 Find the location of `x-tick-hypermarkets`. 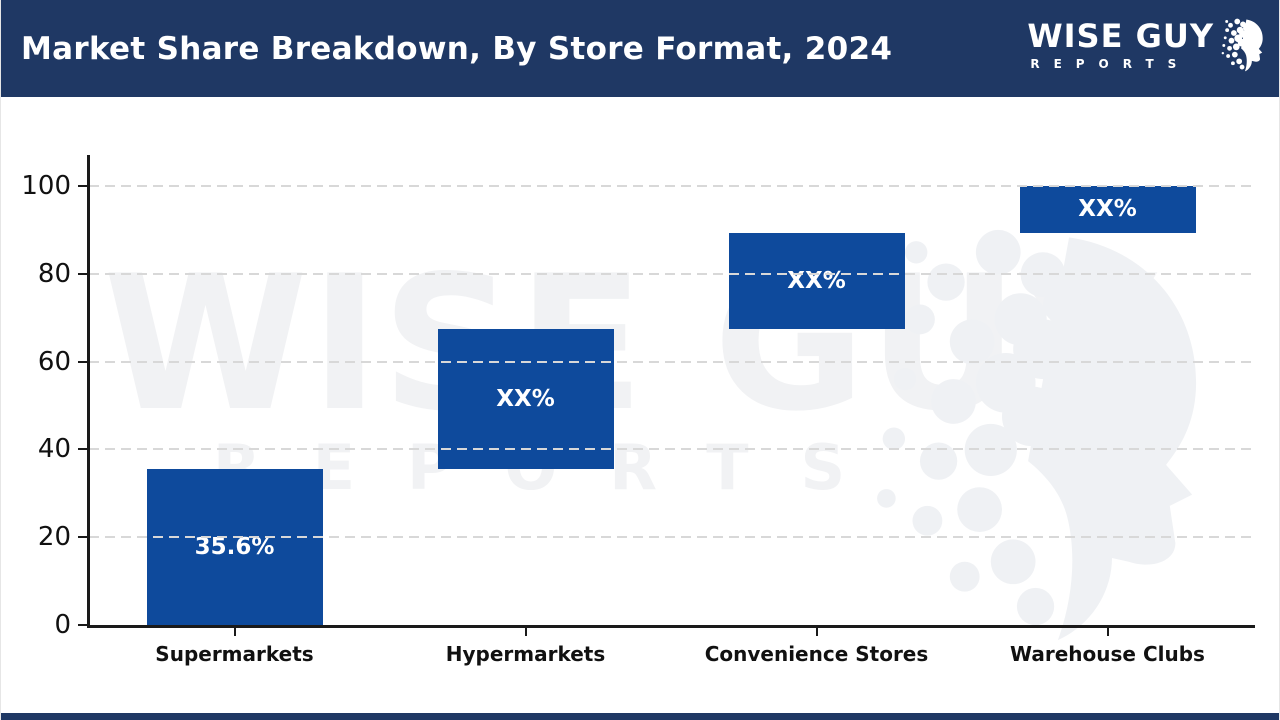

x-tick-hypermarkets is located at coordinates (525, 632).